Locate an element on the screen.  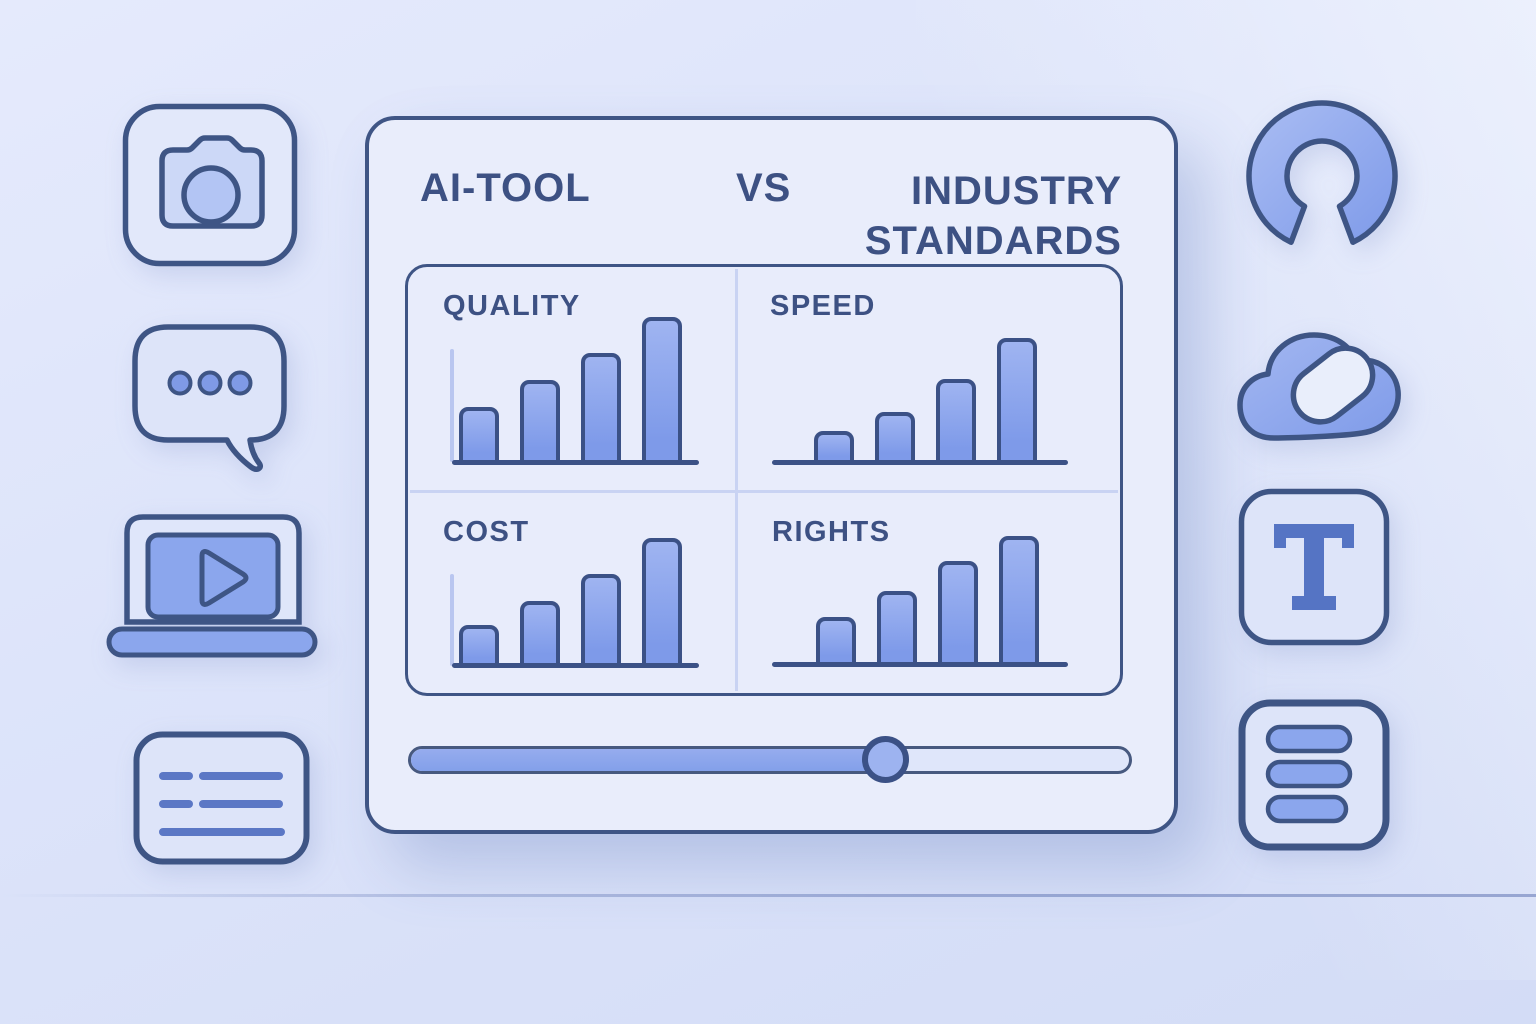
cloud-icon-graphic is located at coordinates (1319, 386).